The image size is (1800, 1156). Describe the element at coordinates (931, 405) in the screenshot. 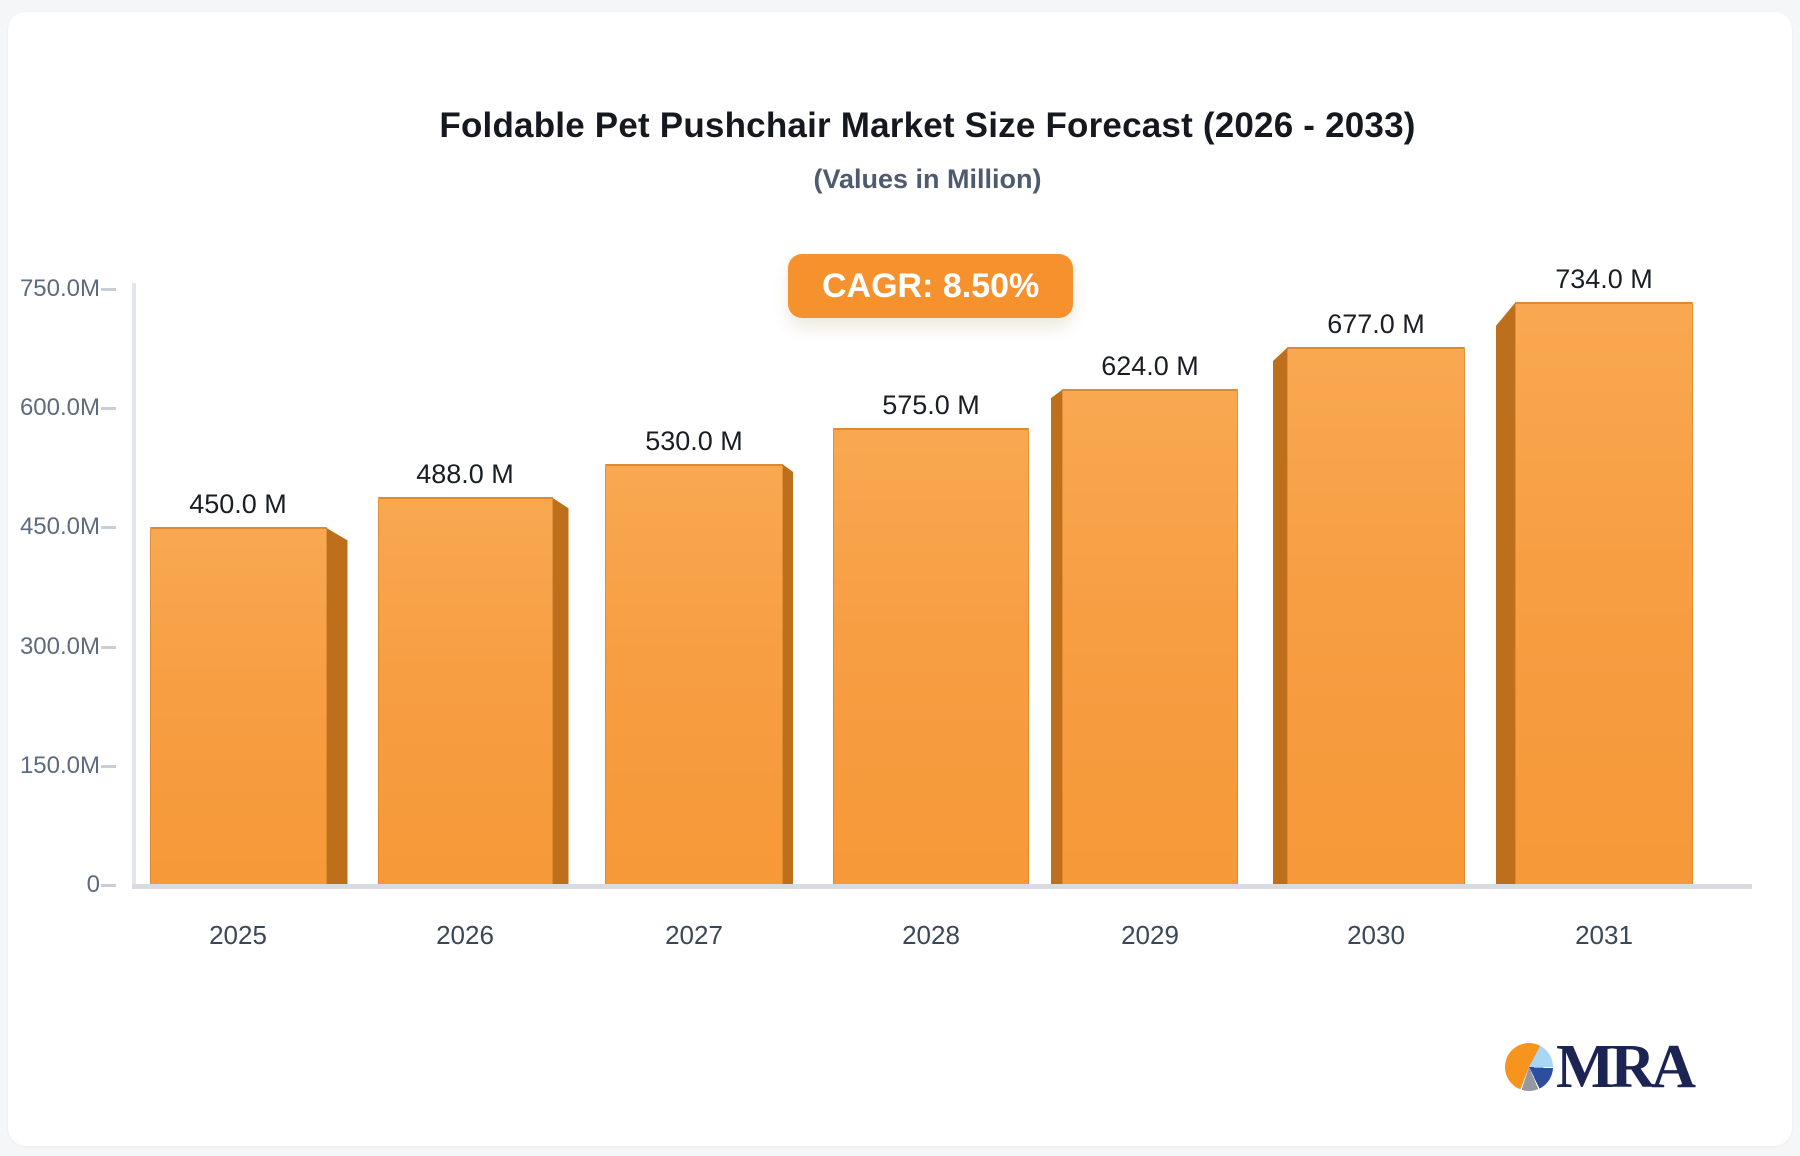

I see `bar-value-label-2028: 575.0 M` at that location.